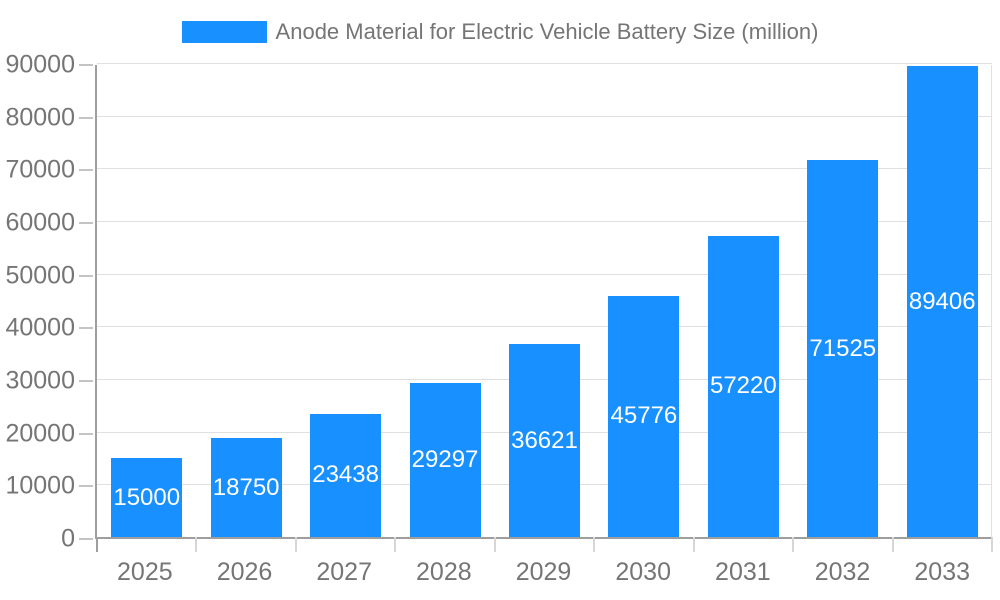 The height and width of the screenshot is (600, 1000). I want to click on x-axis: 2025 2026 2027 2028 2029 2030 2031 2032 2033, so click(543, 566).